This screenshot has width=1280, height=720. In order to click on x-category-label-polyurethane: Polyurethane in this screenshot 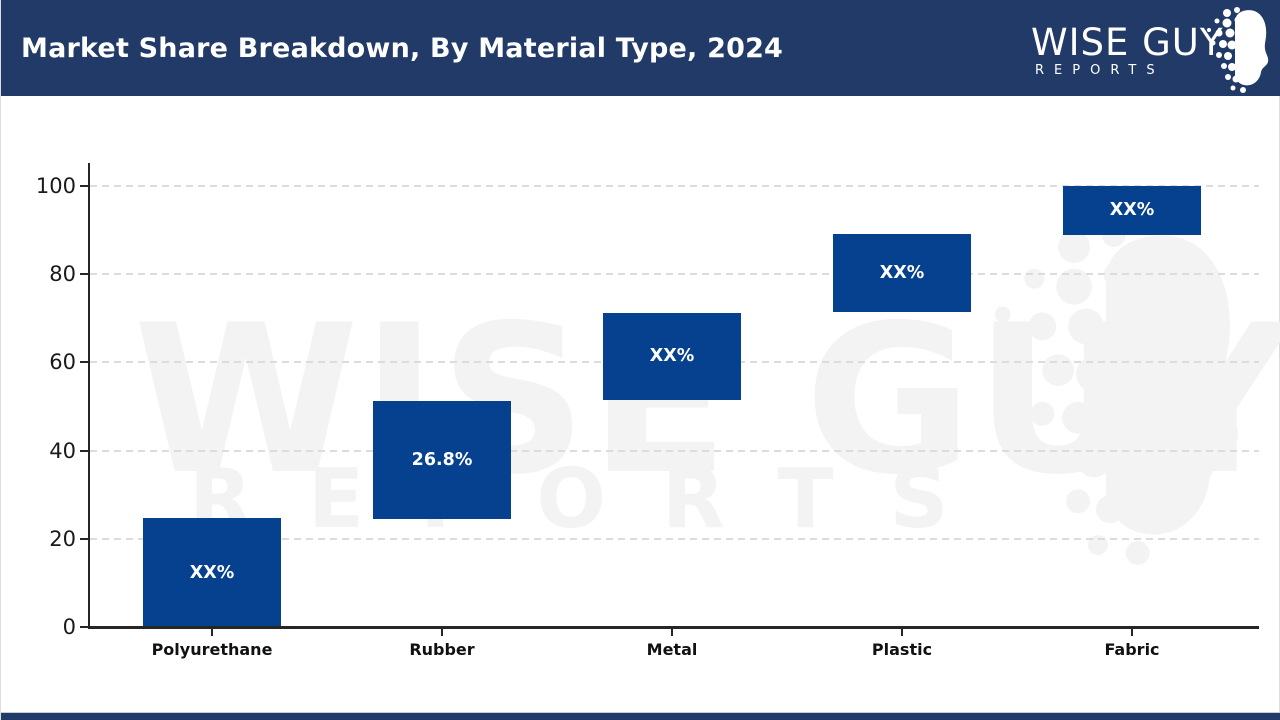, I will do `click(212, 649)`.